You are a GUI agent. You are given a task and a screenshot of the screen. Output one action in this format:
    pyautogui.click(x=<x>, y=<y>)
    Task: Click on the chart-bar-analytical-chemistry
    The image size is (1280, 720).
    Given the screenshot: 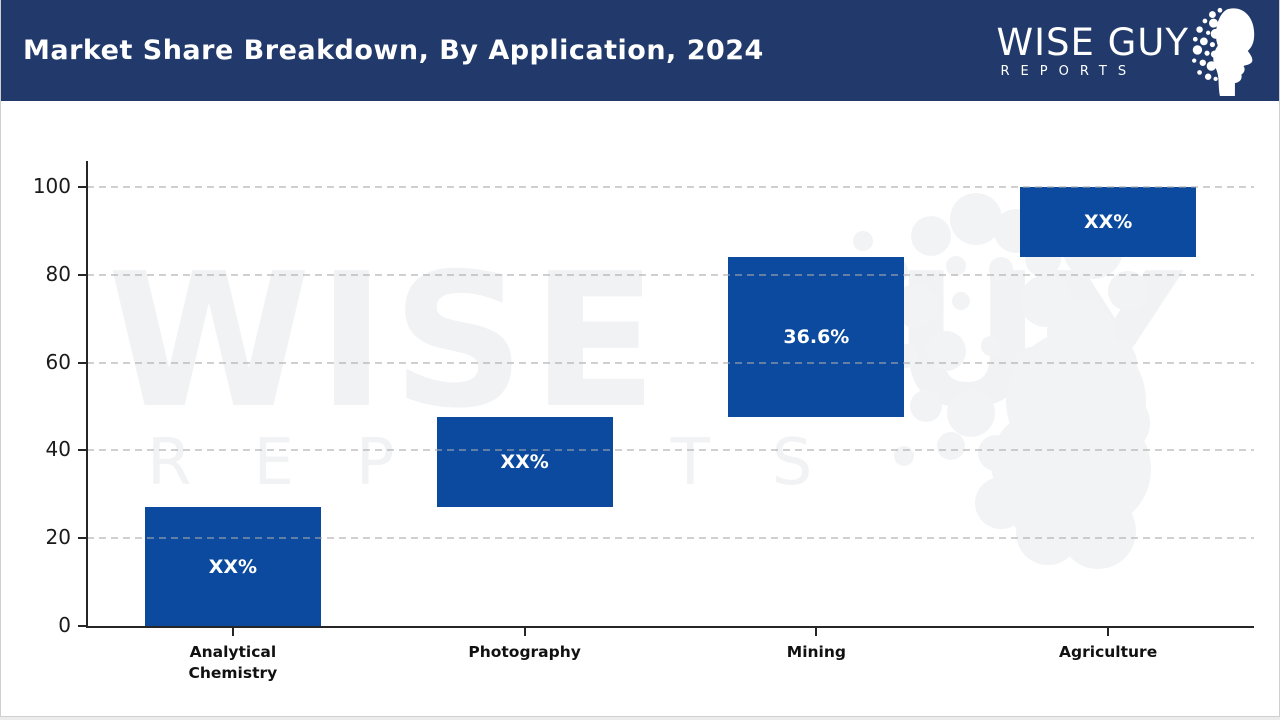 What is the action you would take?
    pyautogui.click(x=232, y=566)
    